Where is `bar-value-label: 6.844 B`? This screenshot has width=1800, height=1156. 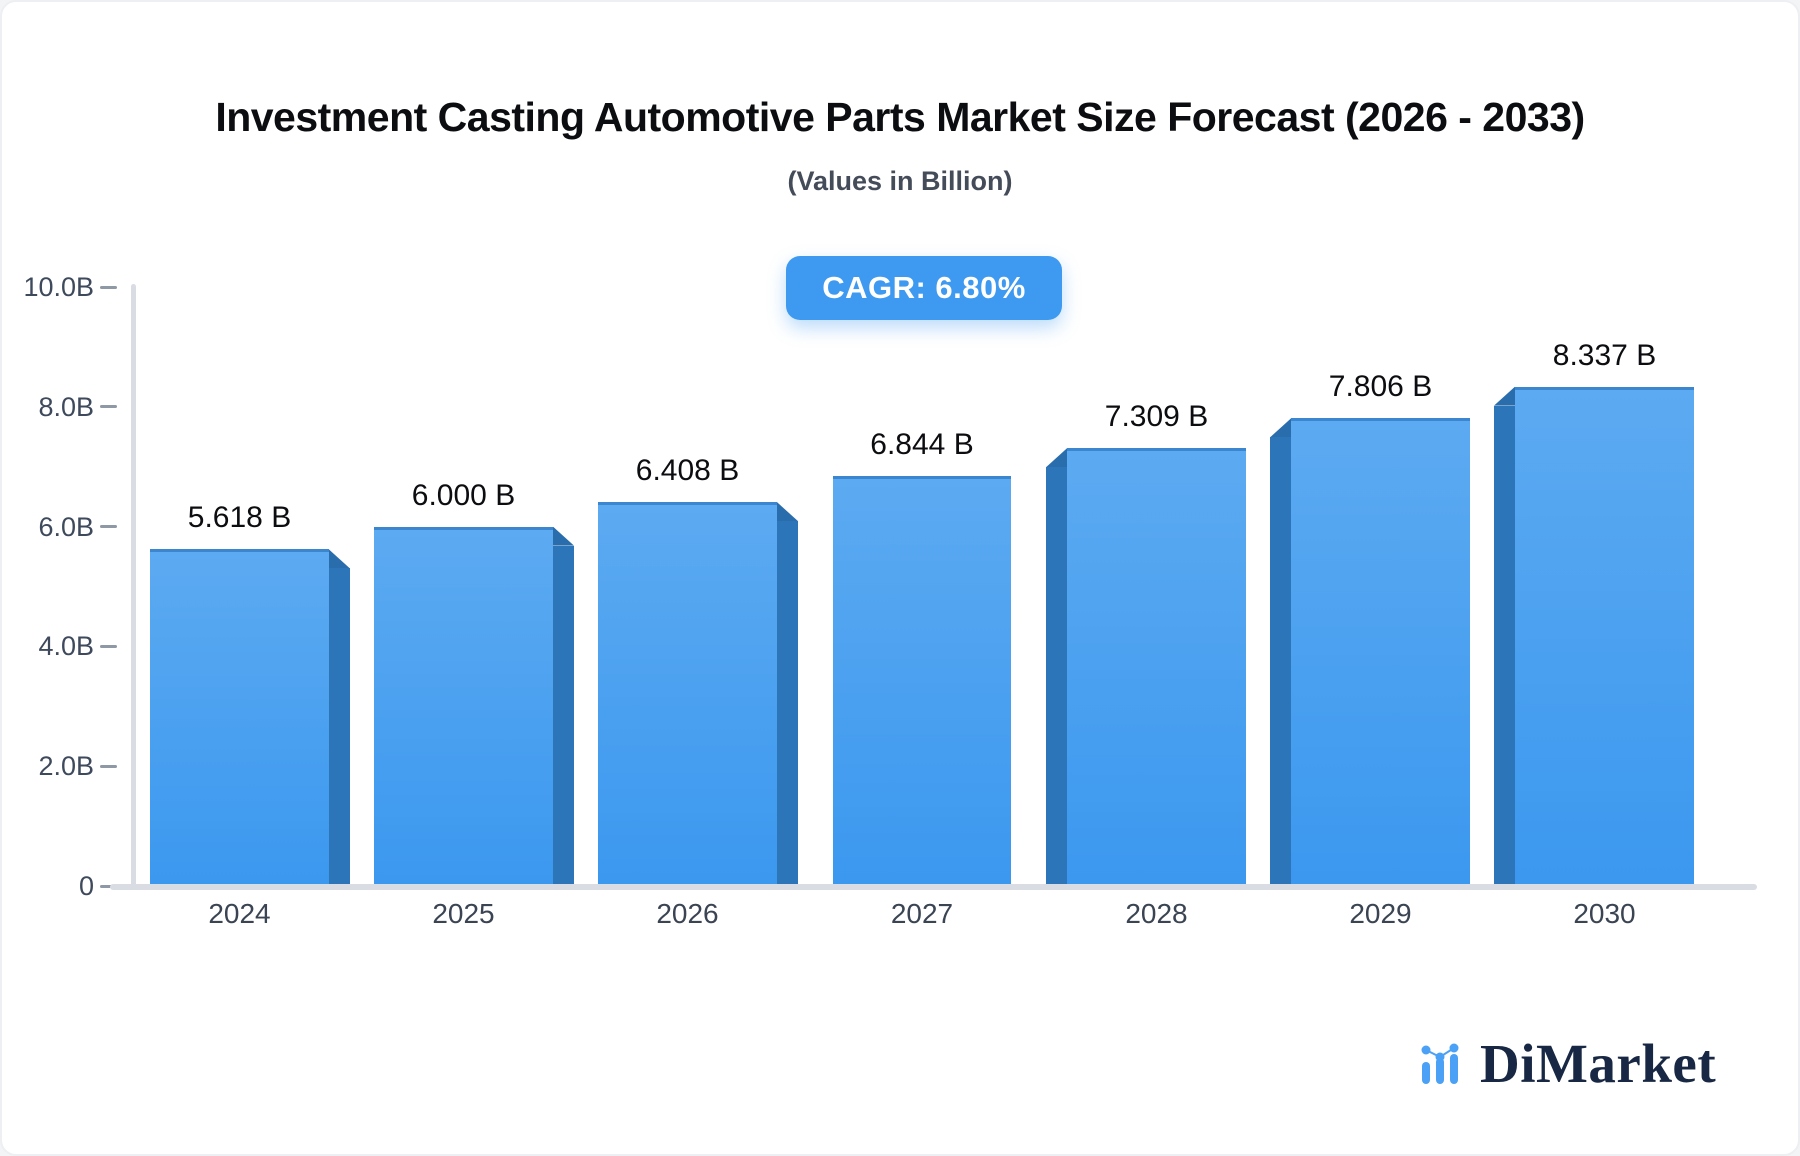
bar-value-label: 6.844 B is located at coordinates (922, 445).